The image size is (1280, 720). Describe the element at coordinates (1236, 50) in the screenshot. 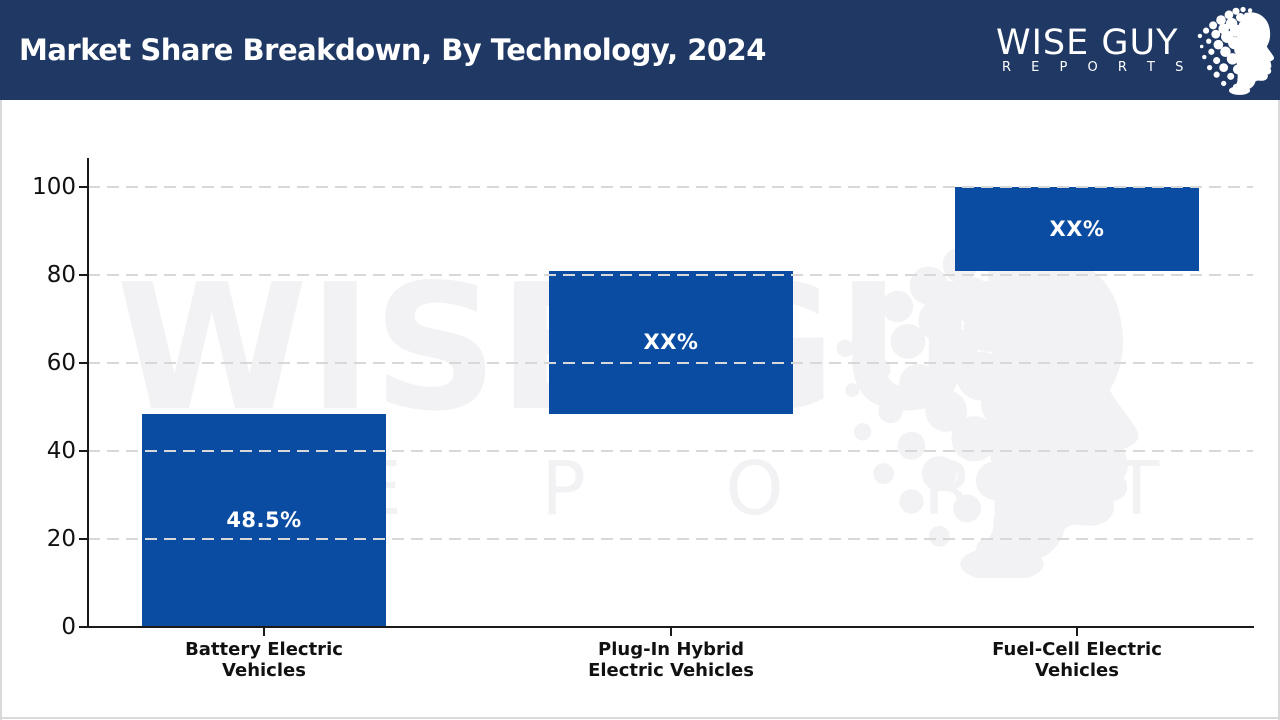

I see `logo-dotted-head-icon` at that location.